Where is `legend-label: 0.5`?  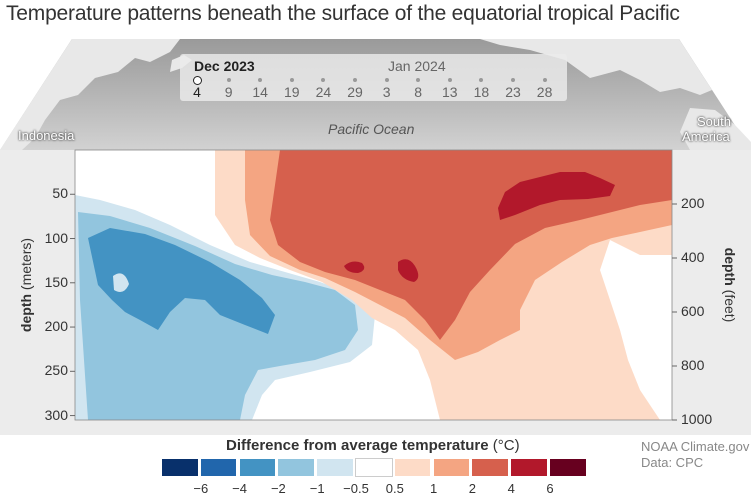
legend-label: 0.5 is located at coordinates (394, 488).